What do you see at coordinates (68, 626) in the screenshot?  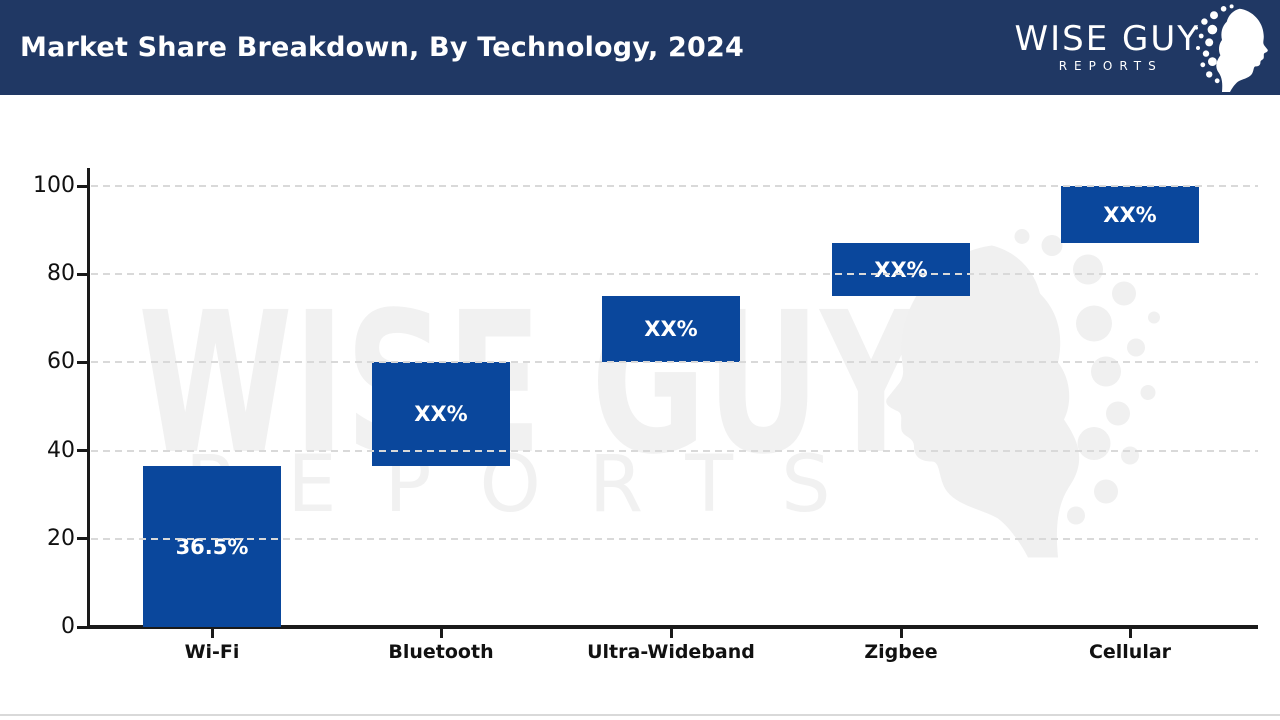 I see `y-tick-label: 0` at bounding box center [68, 626].